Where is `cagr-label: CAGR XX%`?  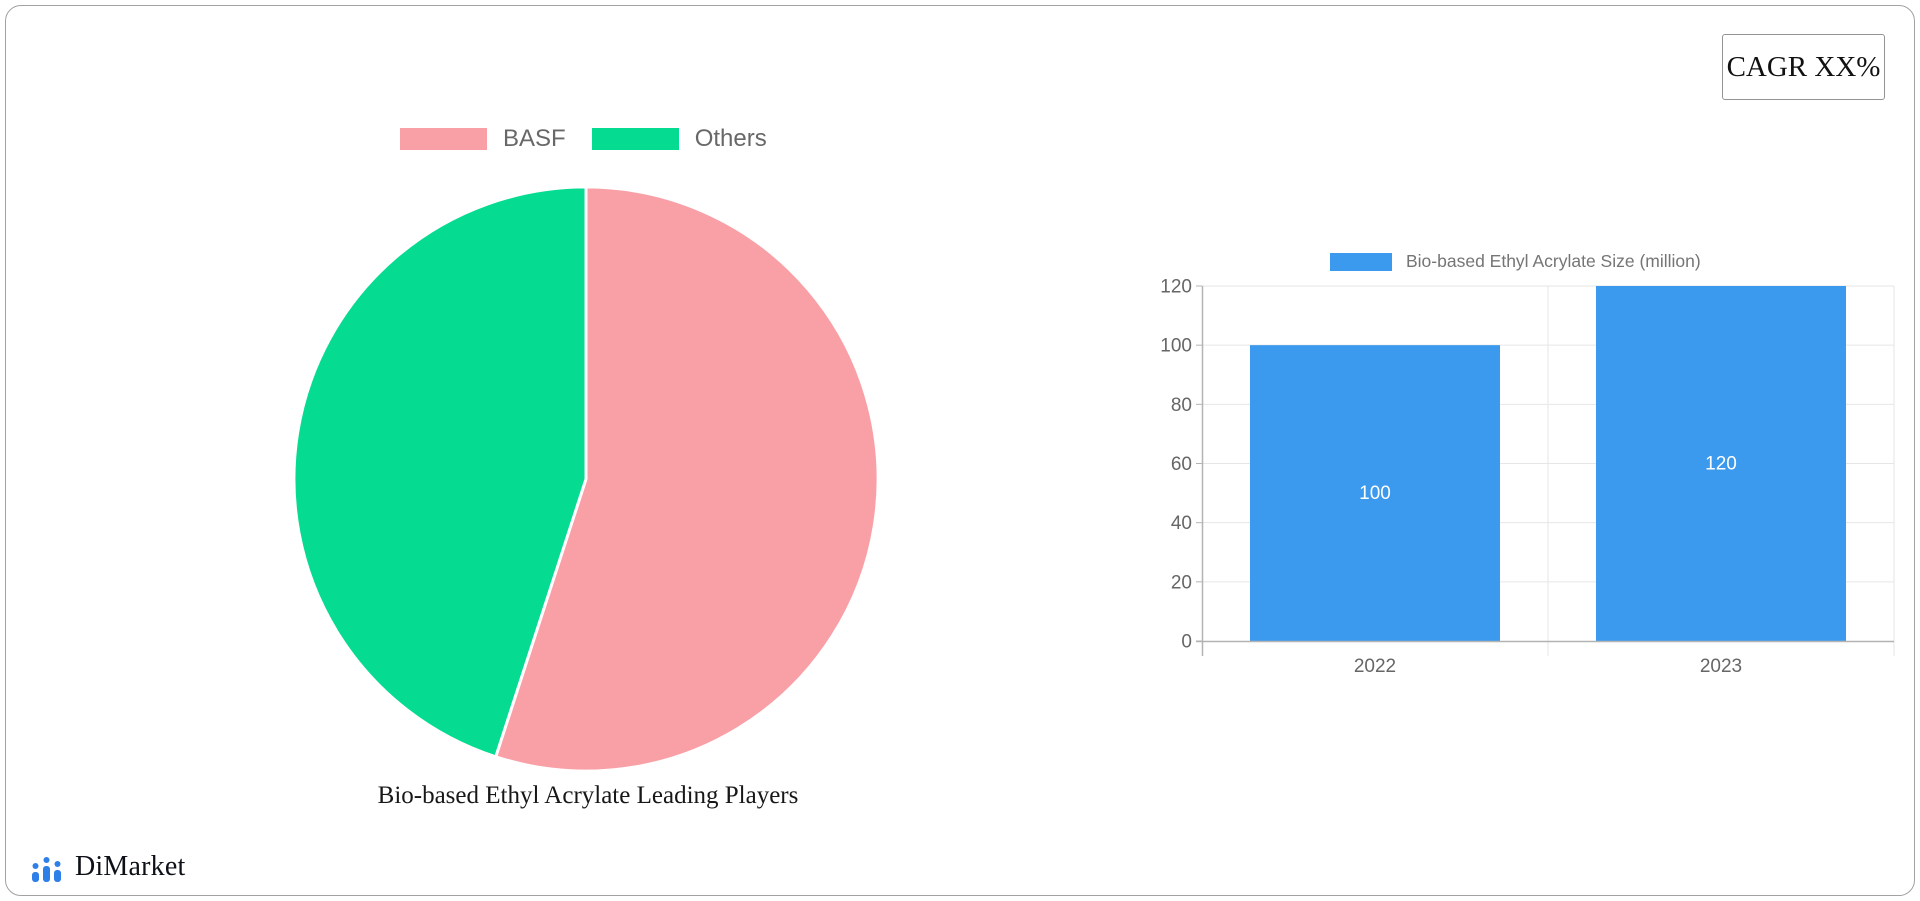
cagr-label: CAGR XX% is located at coordinates (1803, 66).